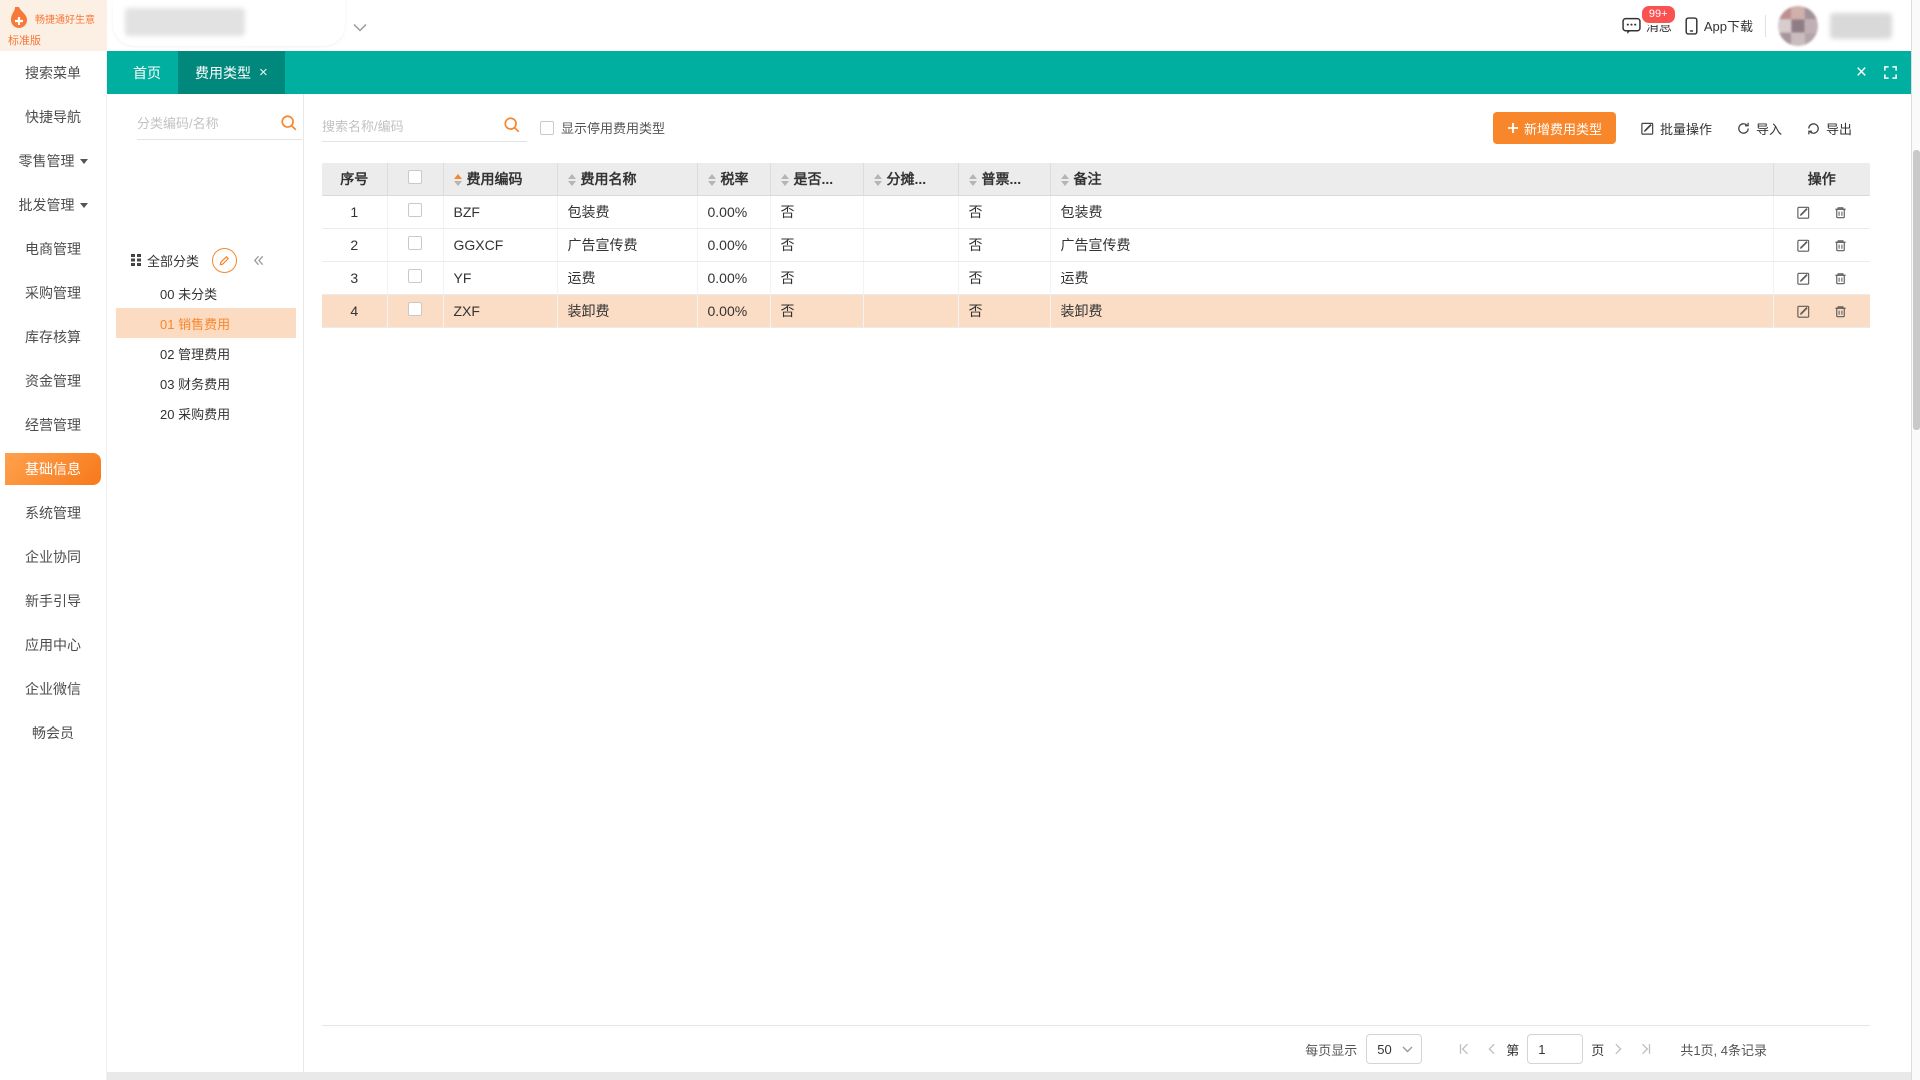  Describe the element at coordinates (53, 205) in the screenshot. I see `sidebar-item-wholesale: 批发管理` at that location.